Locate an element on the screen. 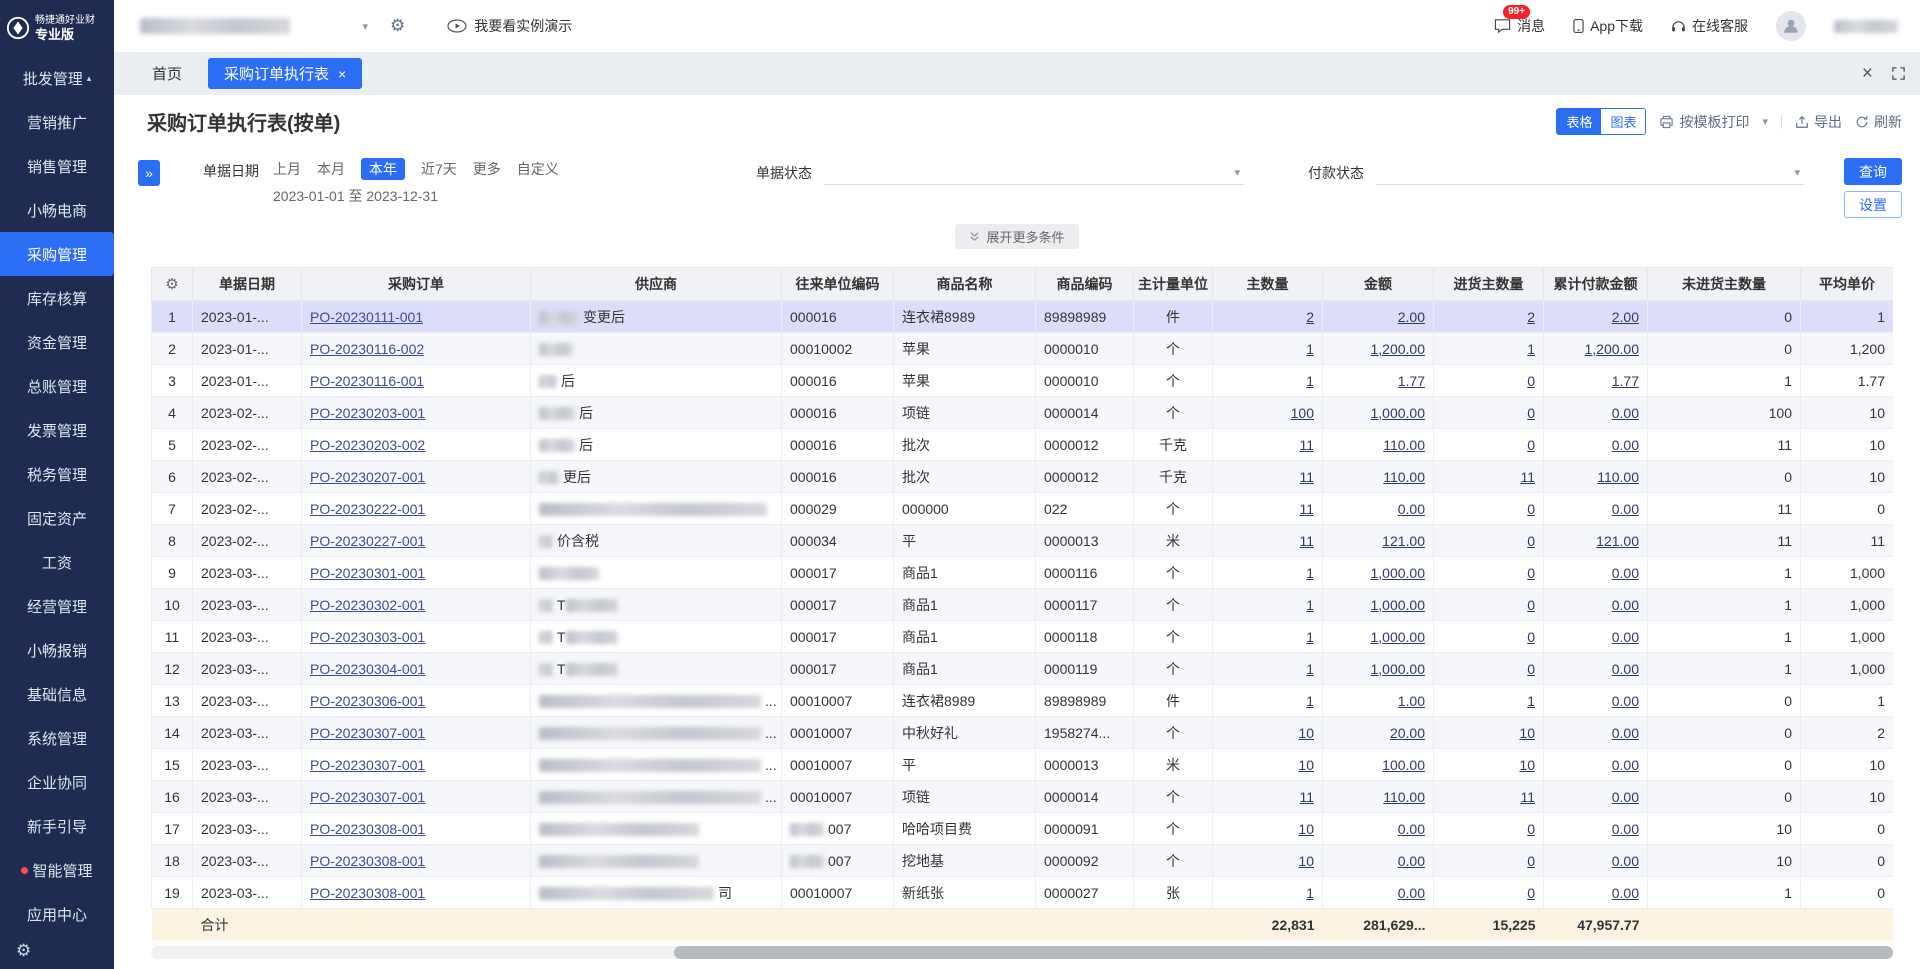 The width and height of the screenshot is (1920, 969). tab-home: 首页 is located at coordinates (167, 73).